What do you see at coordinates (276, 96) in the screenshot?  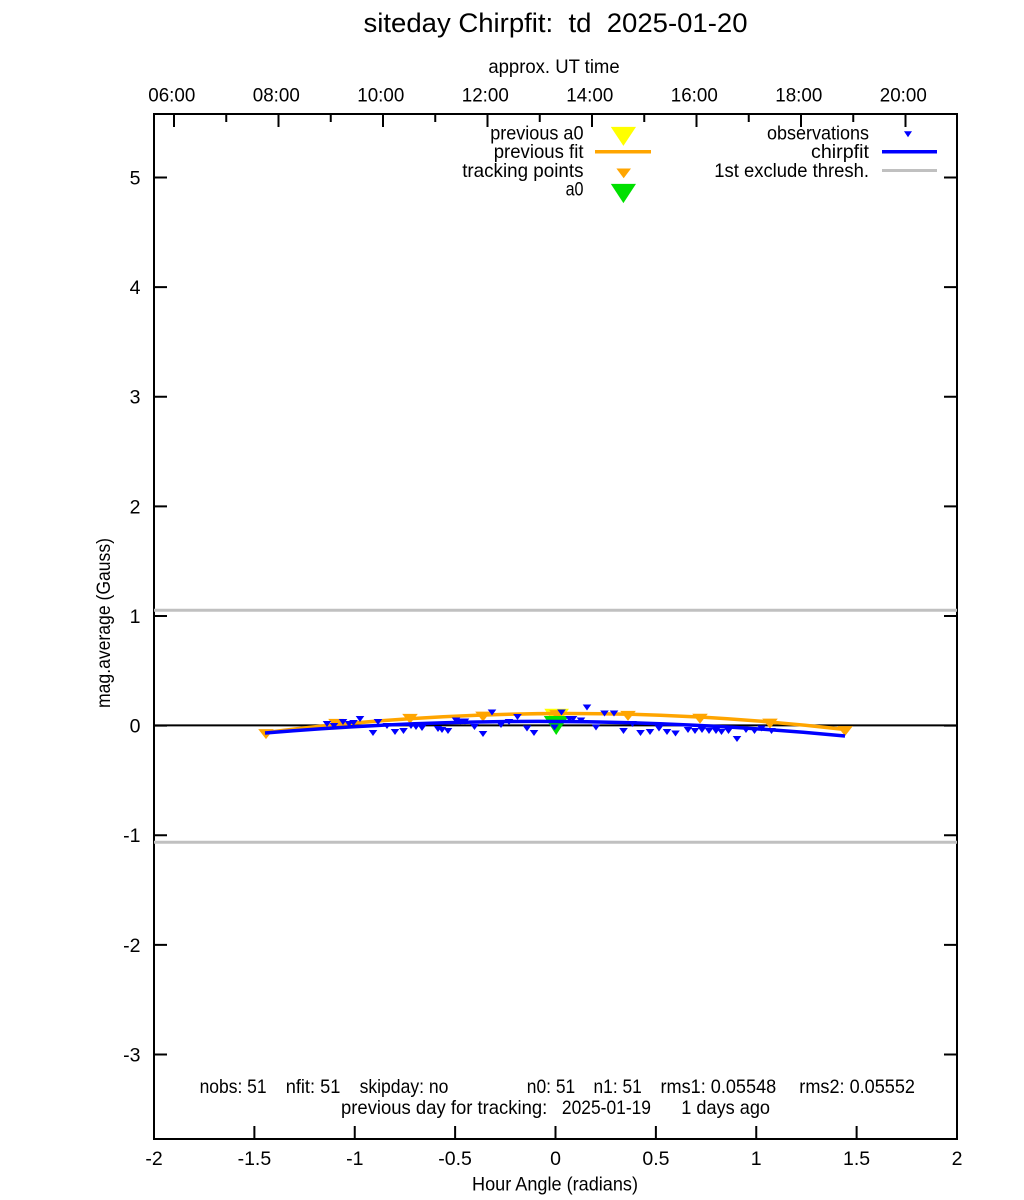 I see `svg-text: 08:00` at bounding box center [276, 96].